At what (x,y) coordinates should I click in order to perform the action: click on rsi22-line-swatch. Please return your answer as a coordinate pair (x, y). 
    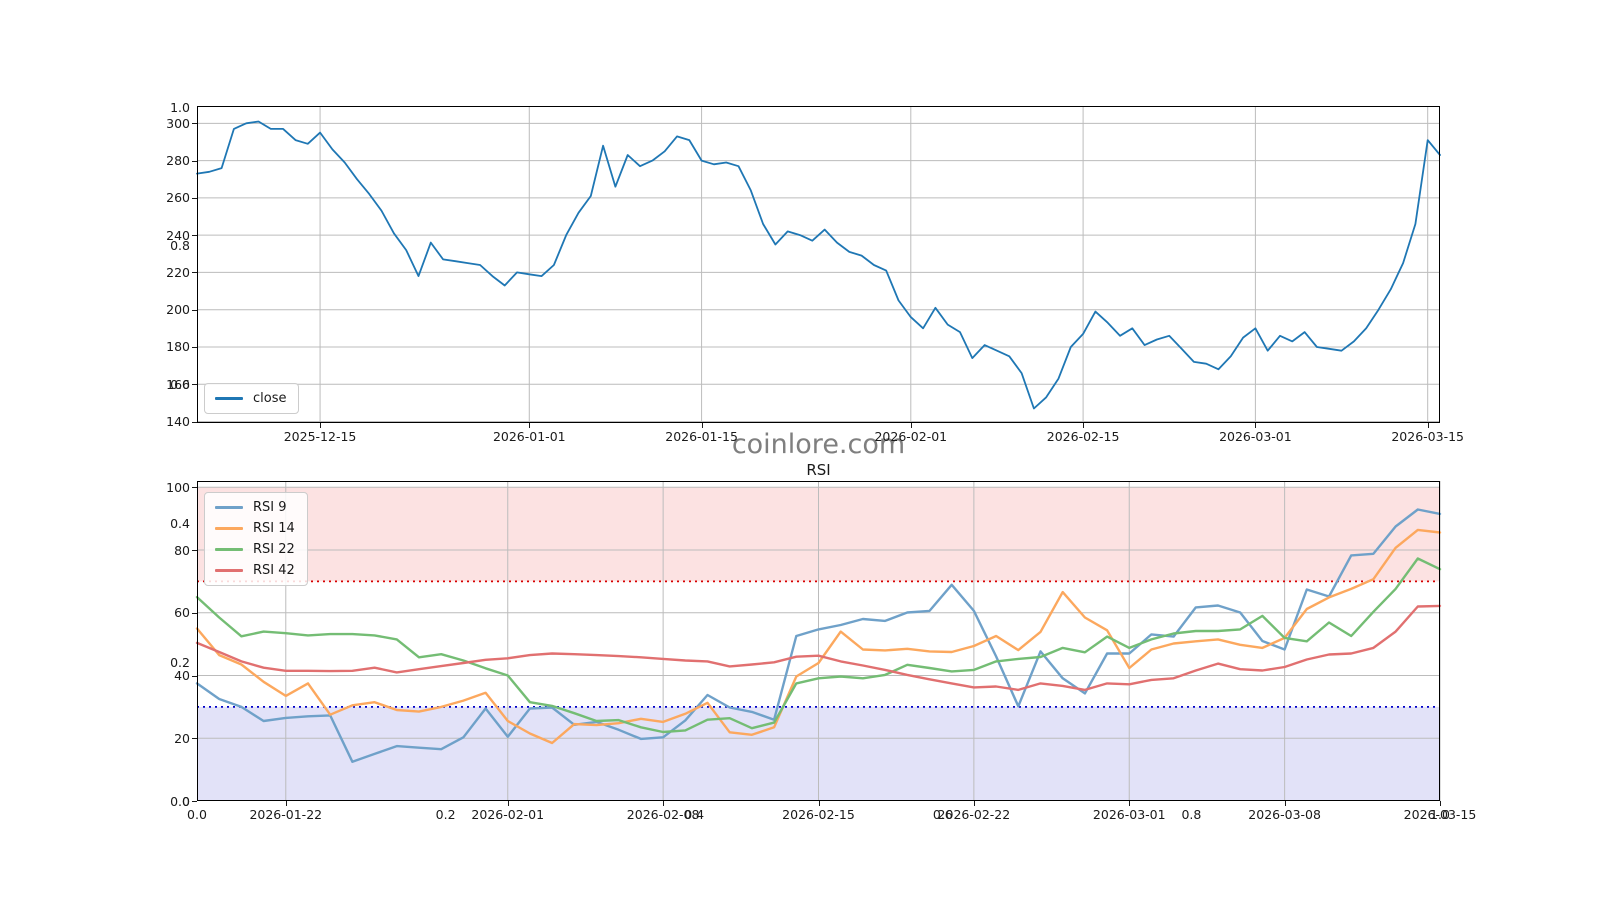
    Looking at the image, I should click on (229, 549).